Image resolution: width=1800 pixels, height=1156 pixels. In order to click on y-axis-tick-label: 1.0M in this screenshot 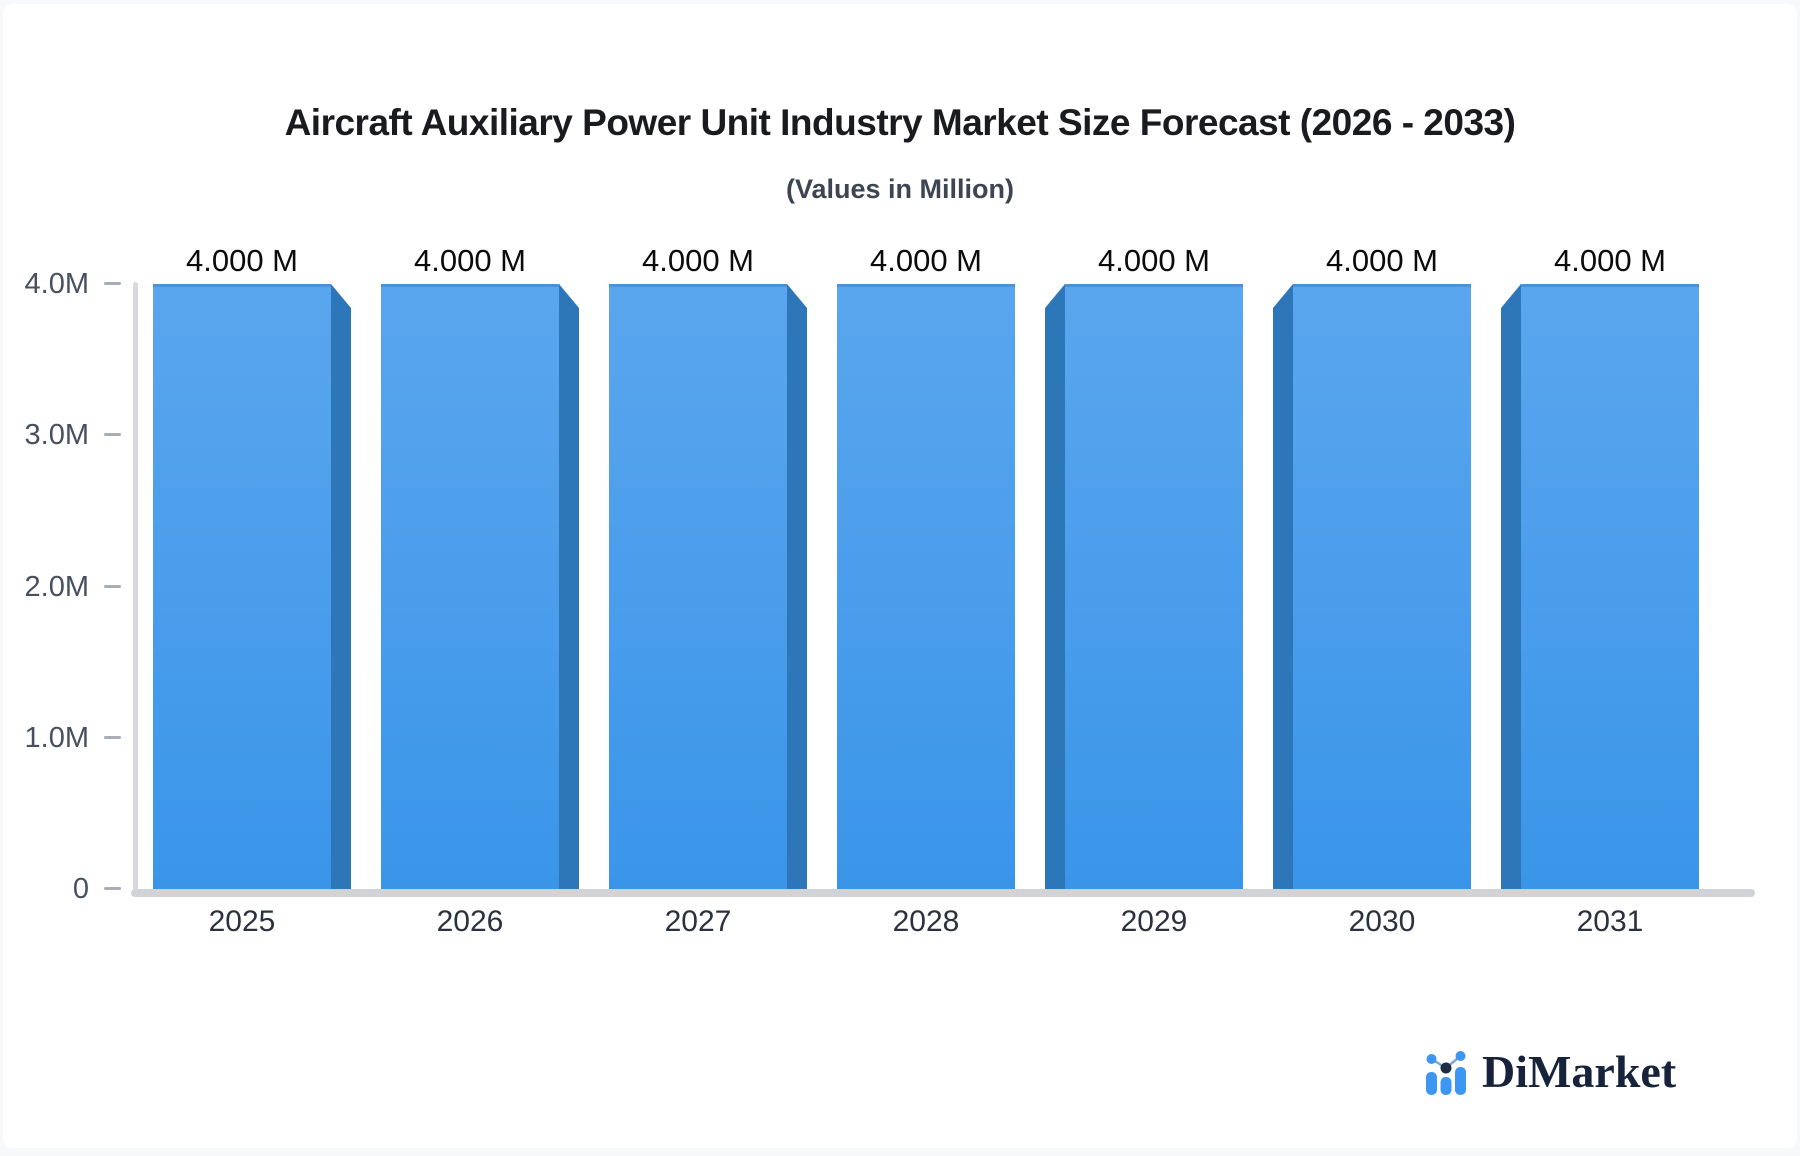, I will do `click(56, 737)`.